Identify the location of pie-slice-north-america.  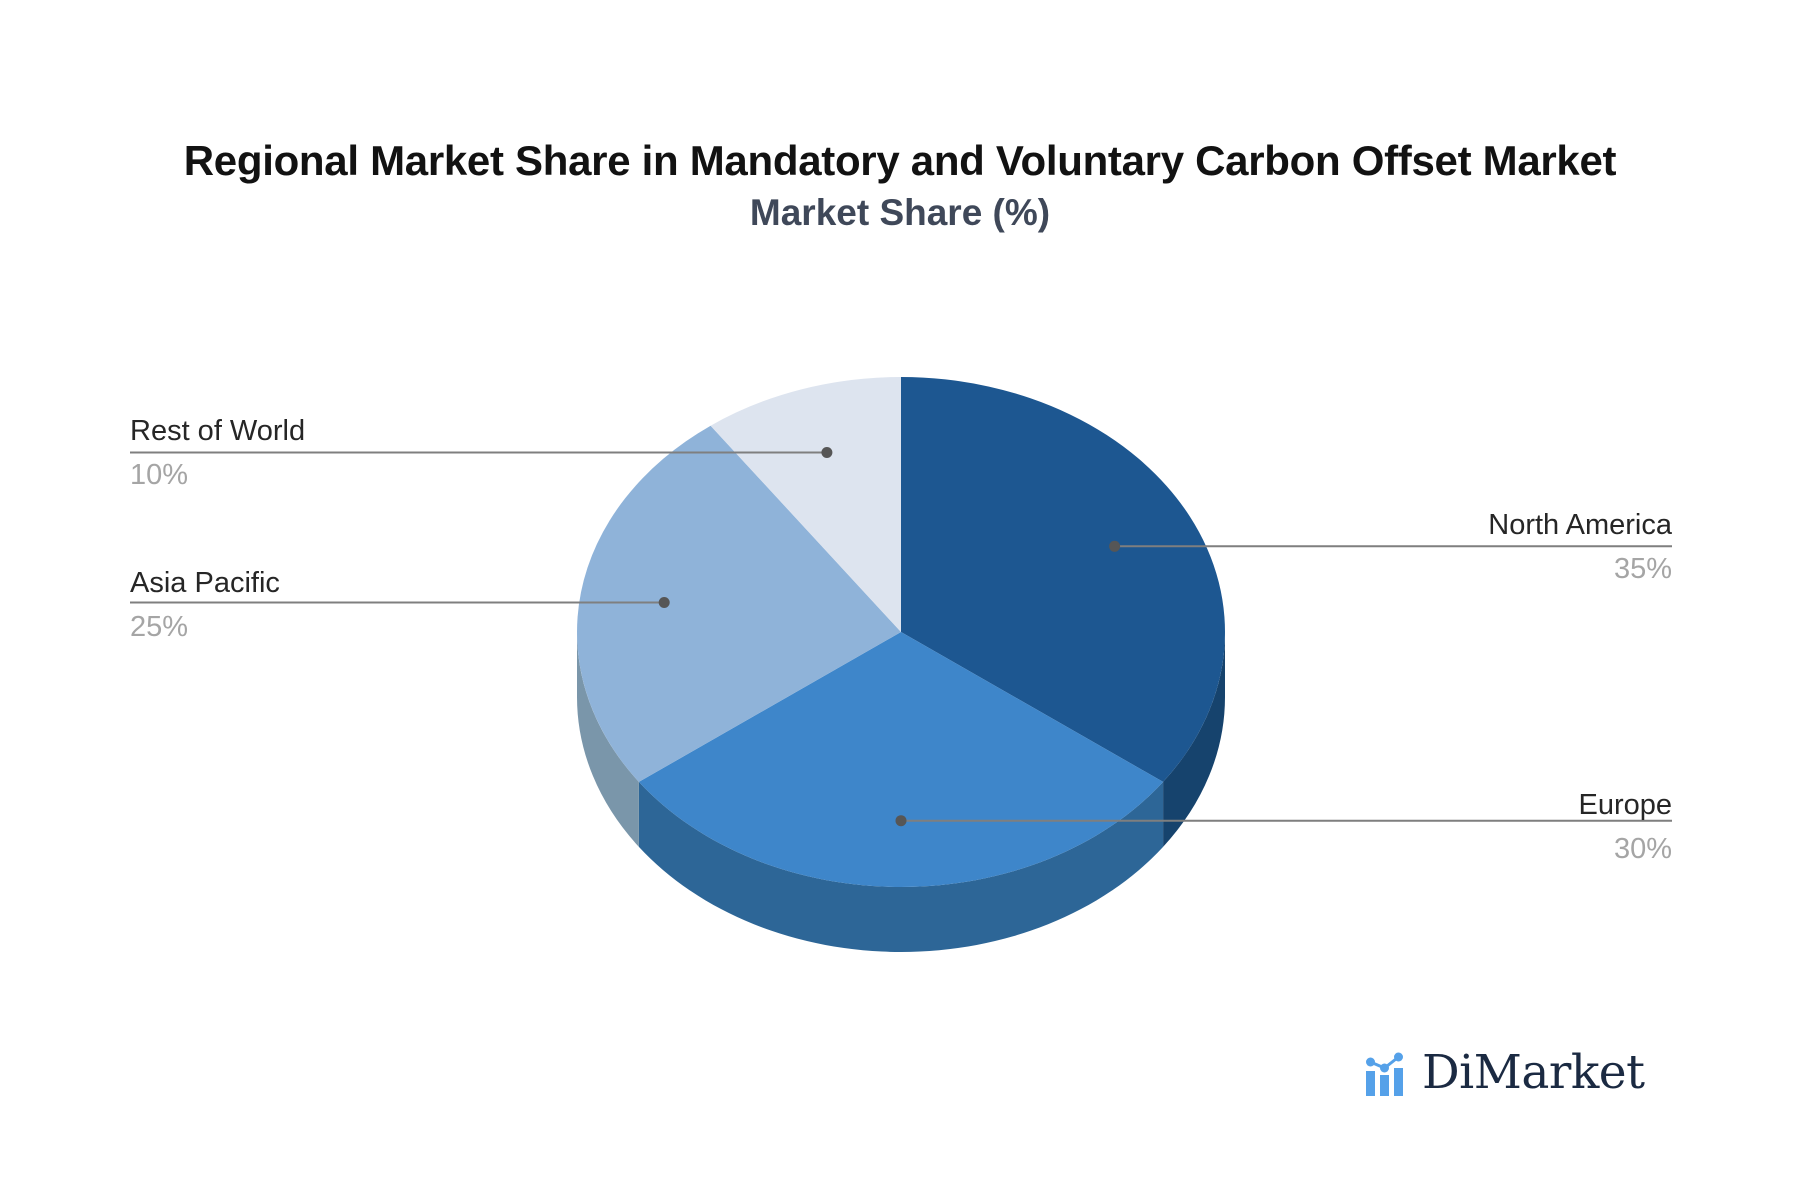
(1063, 579).